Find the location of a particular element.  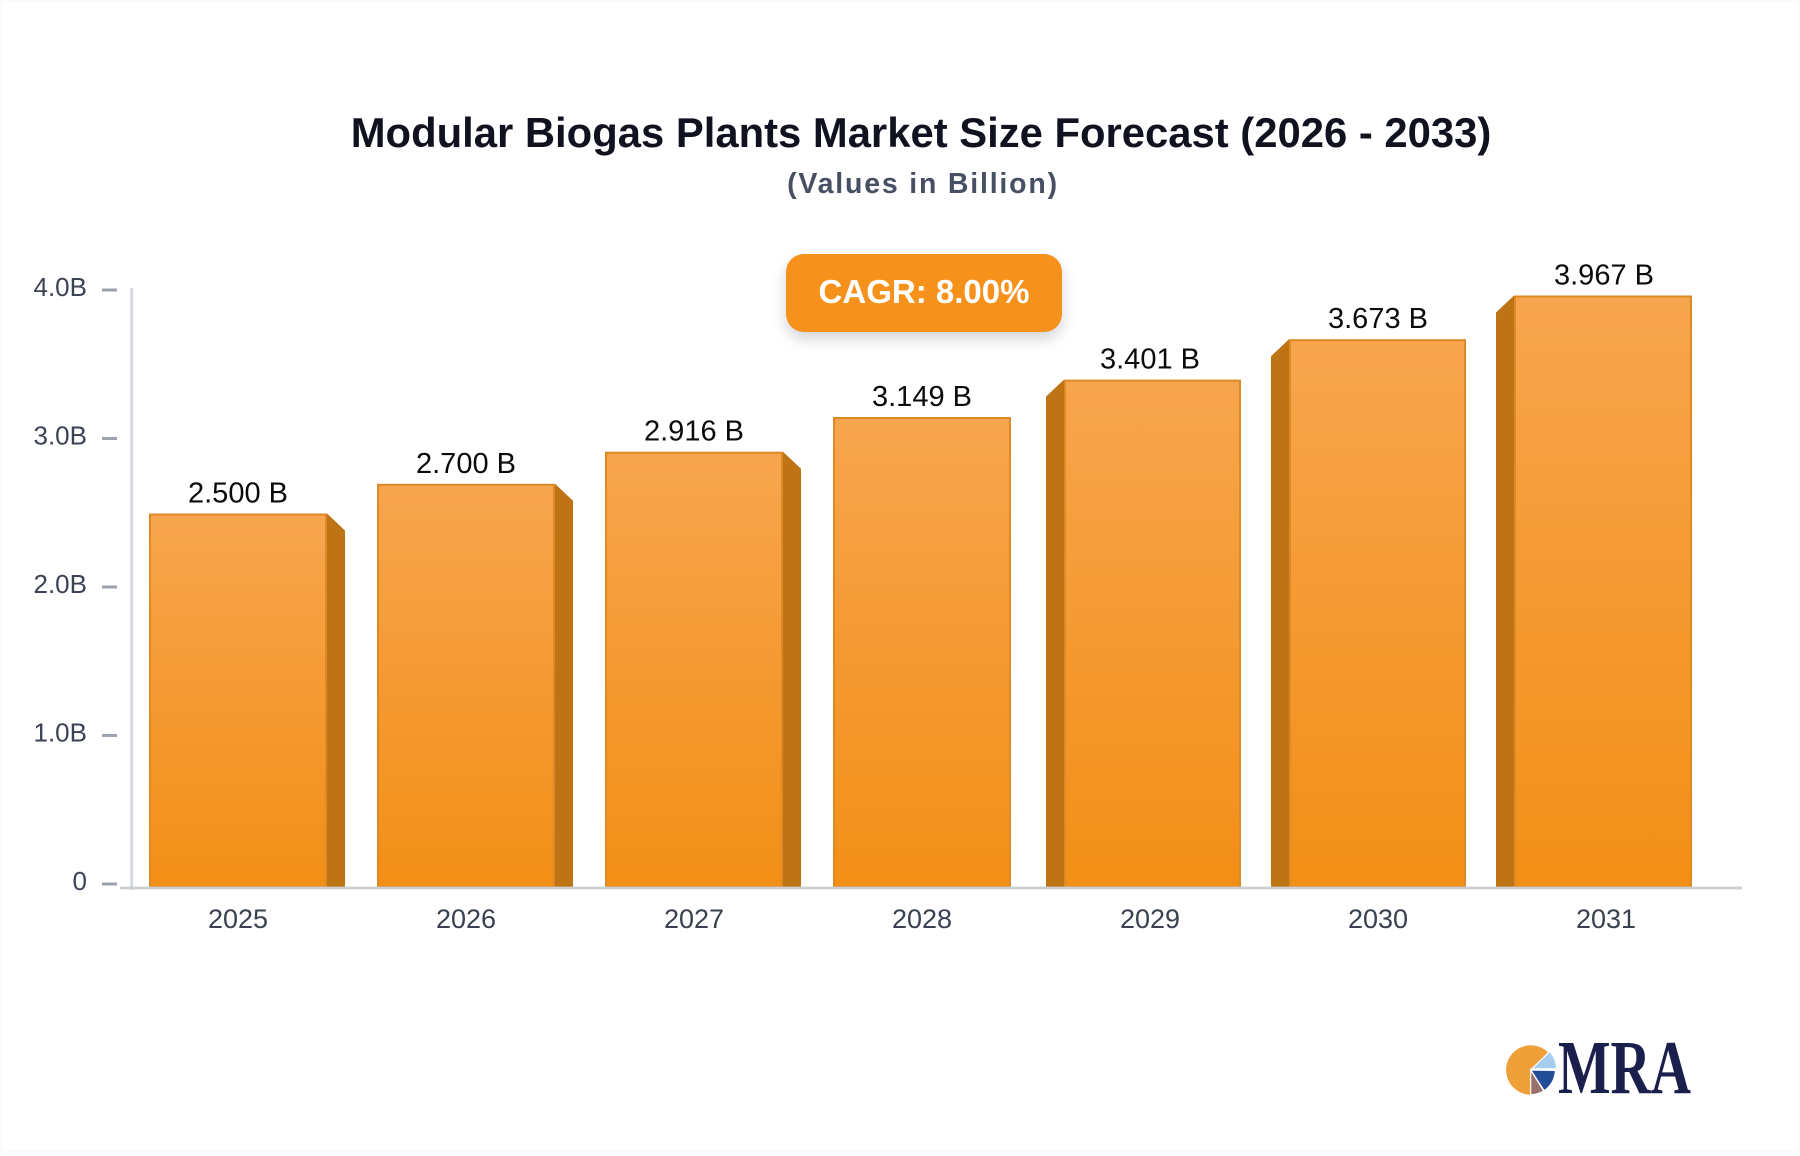

svg-text: 3.401 B is located at coordinates (1150, 360).